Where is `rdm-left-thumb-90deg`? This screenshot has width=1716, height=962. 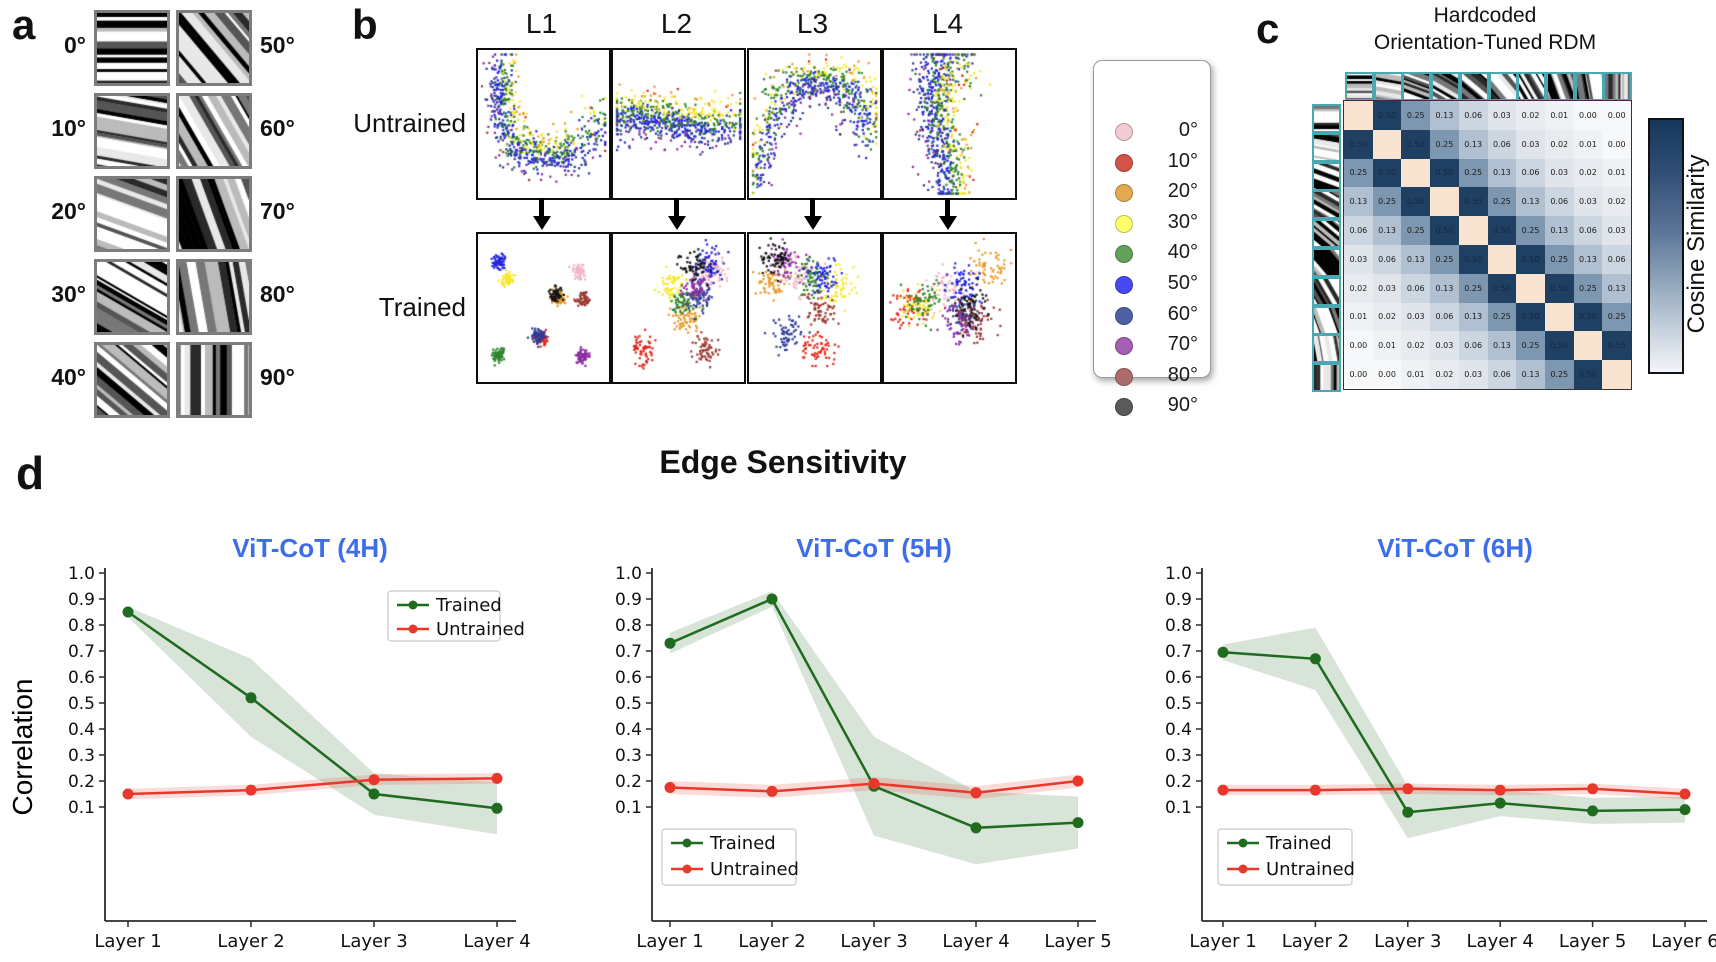 rdm-left-thumb-90deg is located at coordinates (1326, 378).